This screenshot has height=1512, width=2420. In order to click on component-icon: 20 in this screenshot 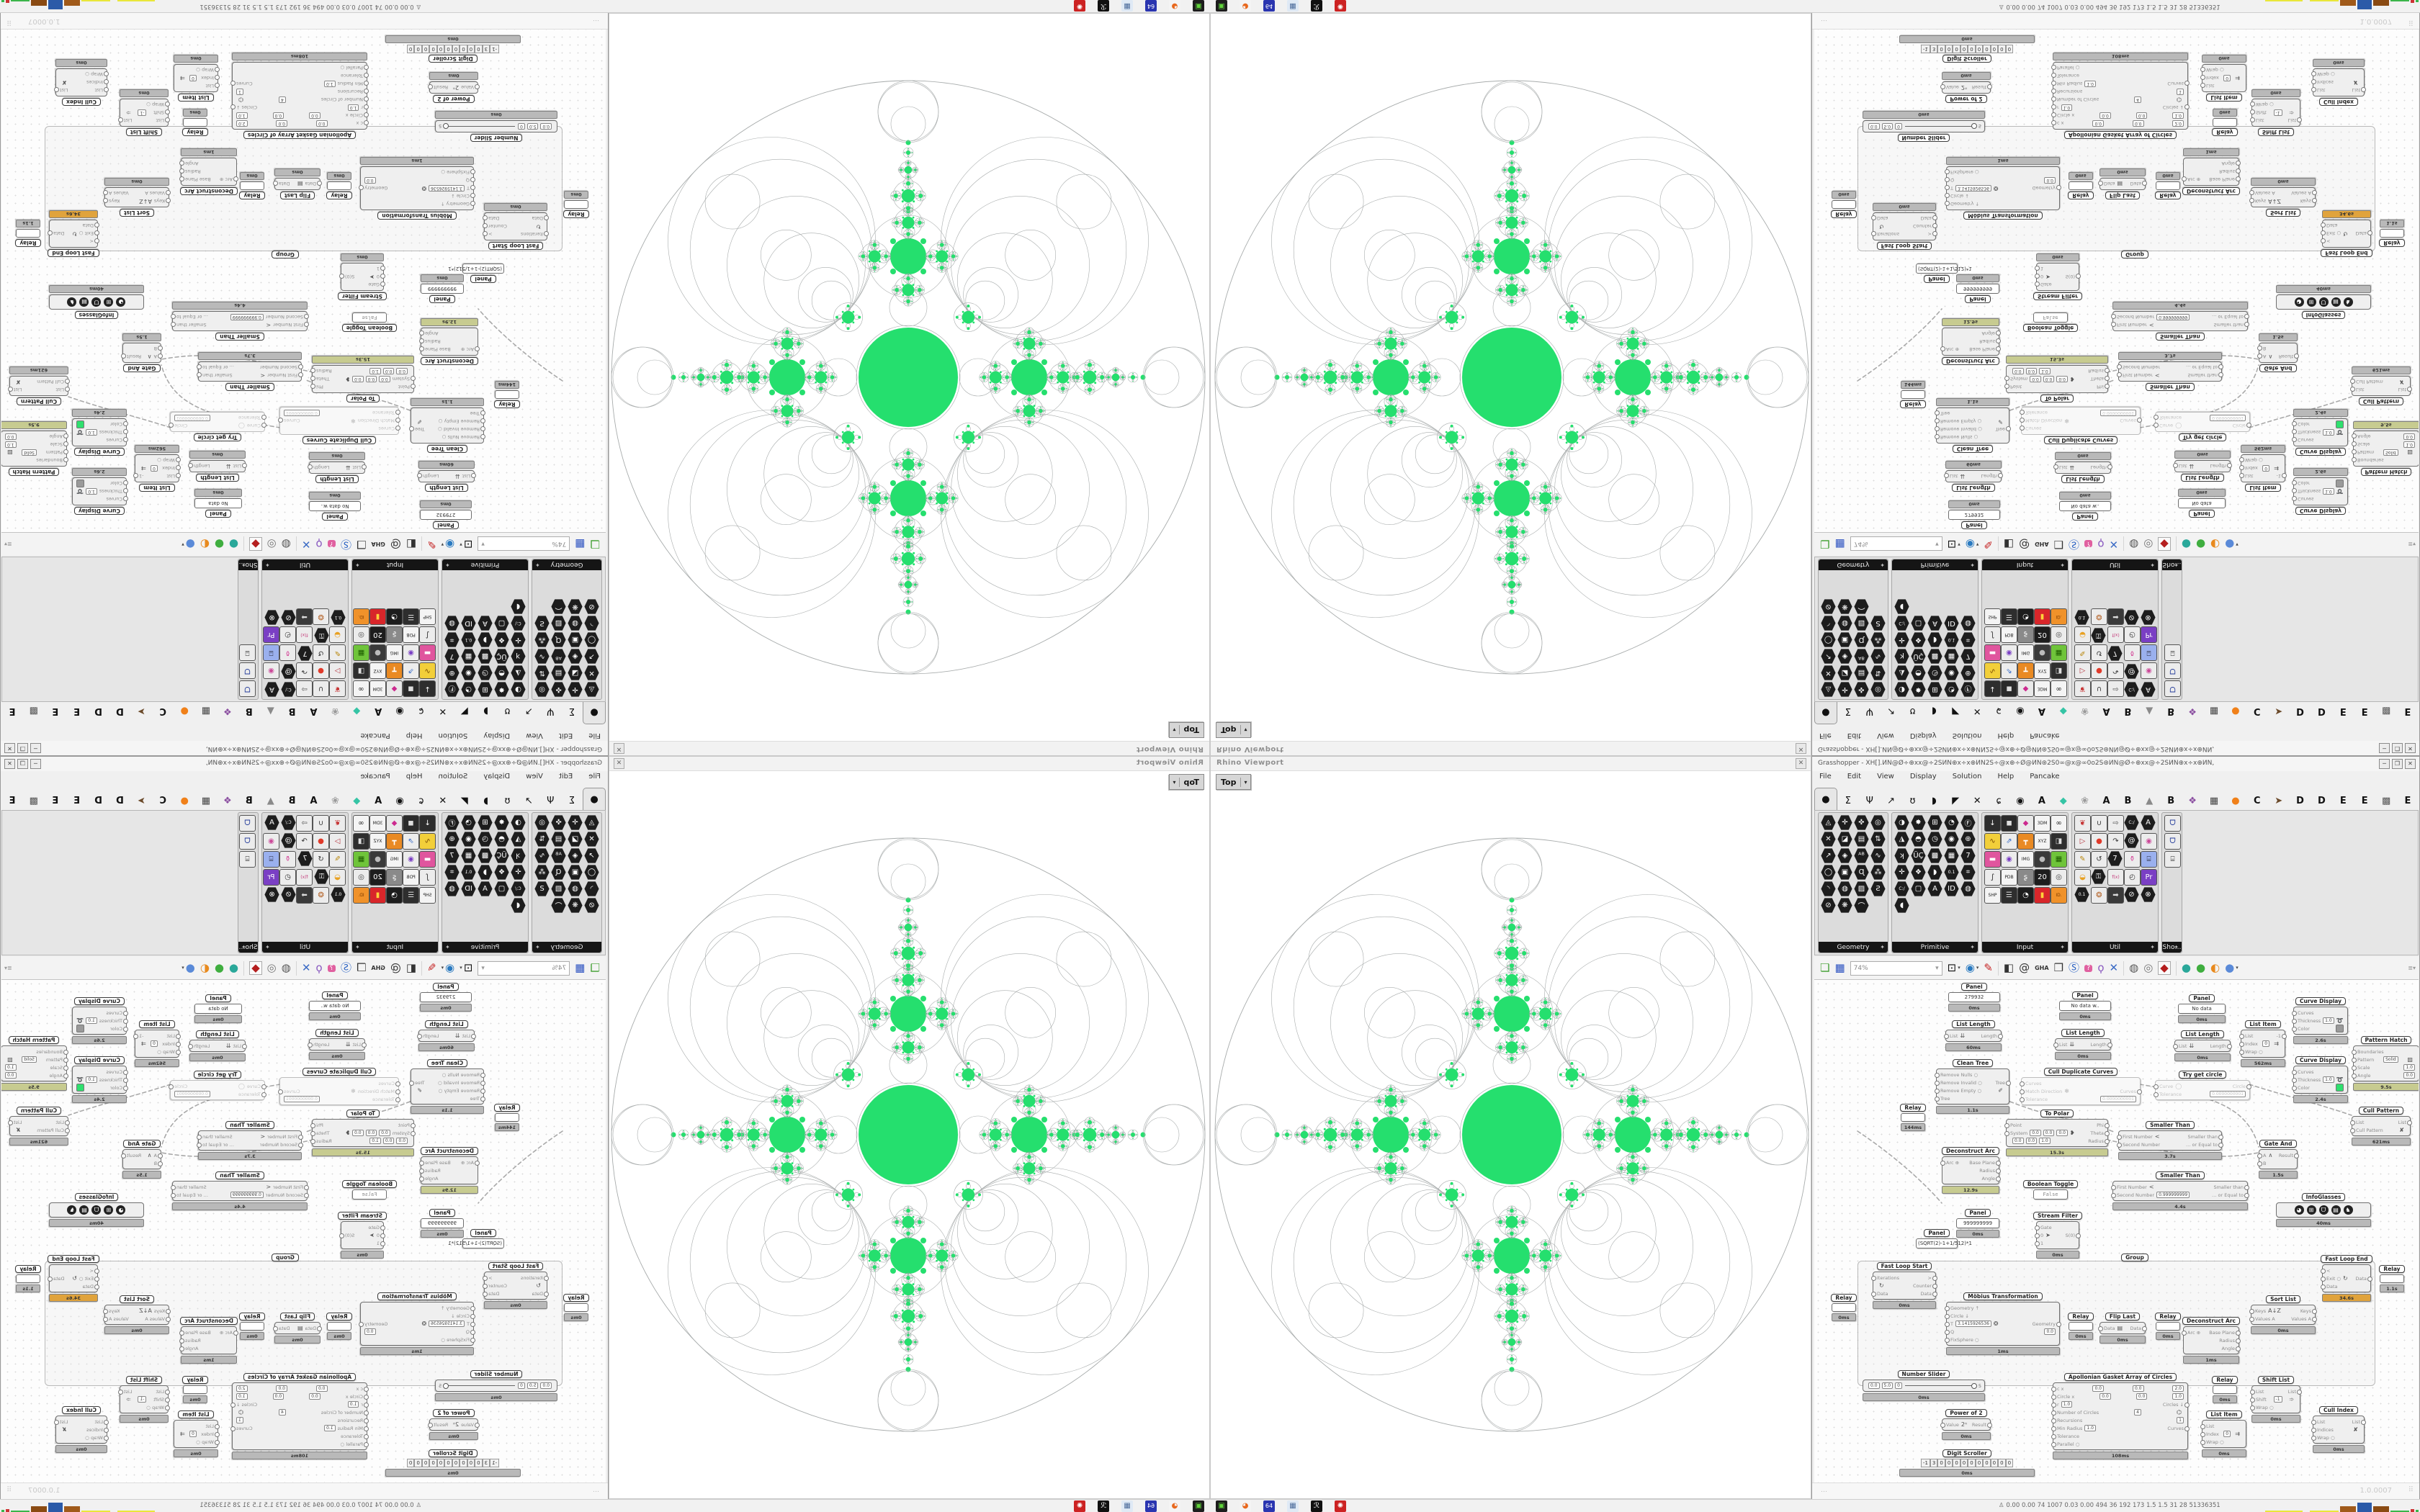, I will do `click(377, 634)`.